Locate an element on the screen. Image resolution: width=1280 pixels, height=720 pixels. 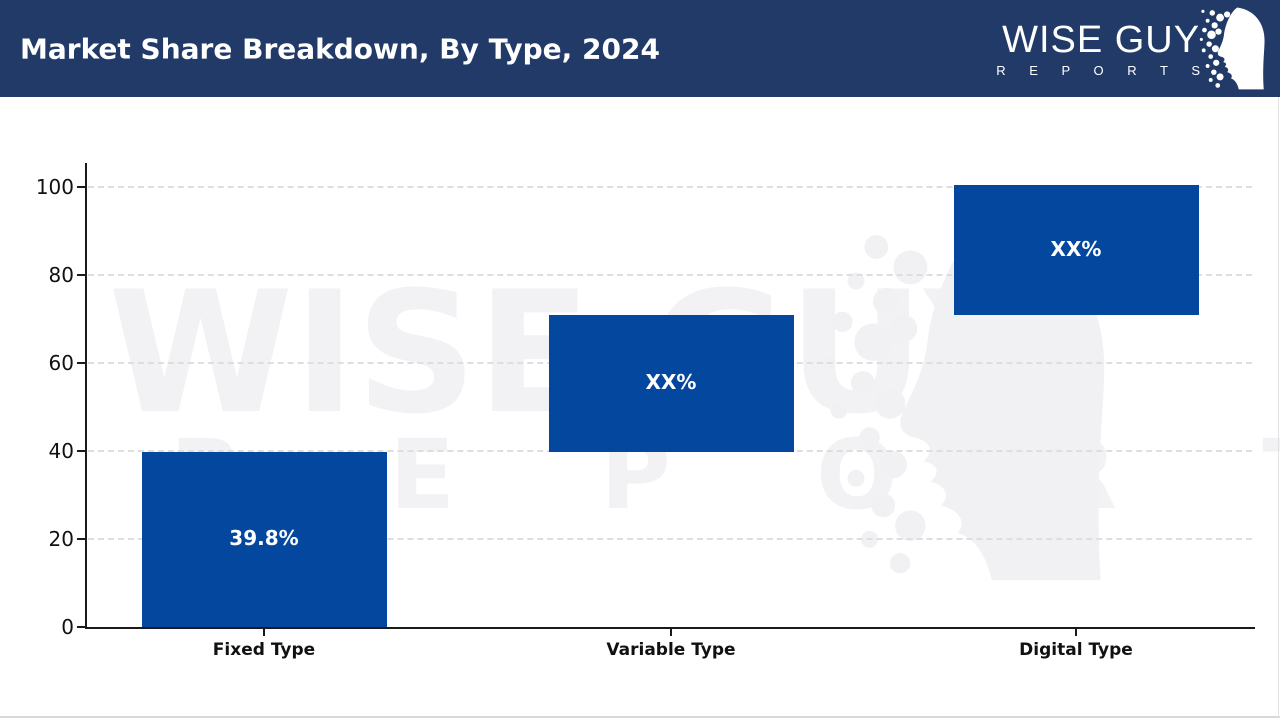
logo-text: WISE GUY R E P O R T S is located at coordinates (1101, 49).